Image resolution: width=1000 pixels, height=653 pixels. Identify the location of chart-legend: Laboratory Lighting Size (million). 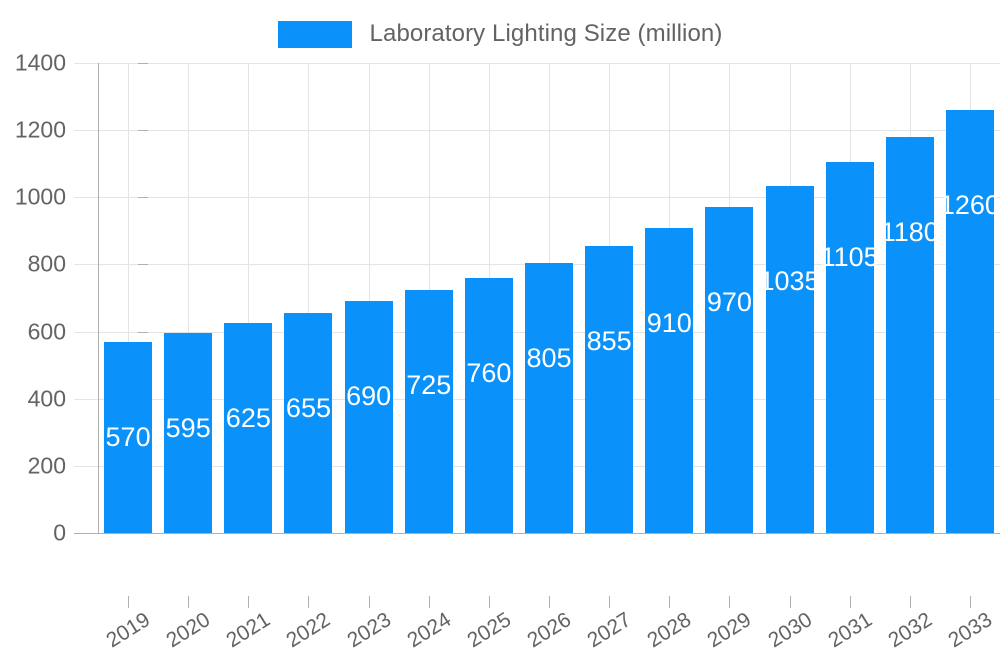
(500, 34).